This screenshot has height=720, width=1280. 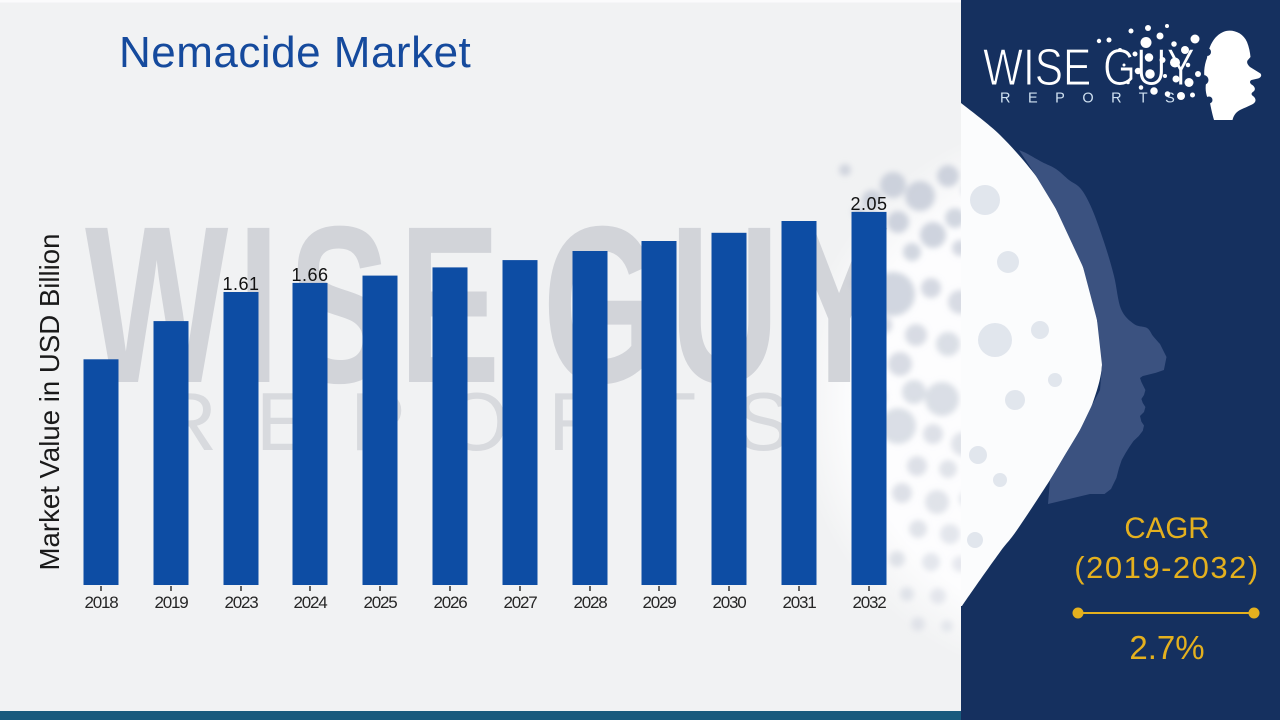 What do you see at coordinates (1166, 528) in the screenshot?
I see `svg-text: CAGR` at bounding box center [1166, 528].